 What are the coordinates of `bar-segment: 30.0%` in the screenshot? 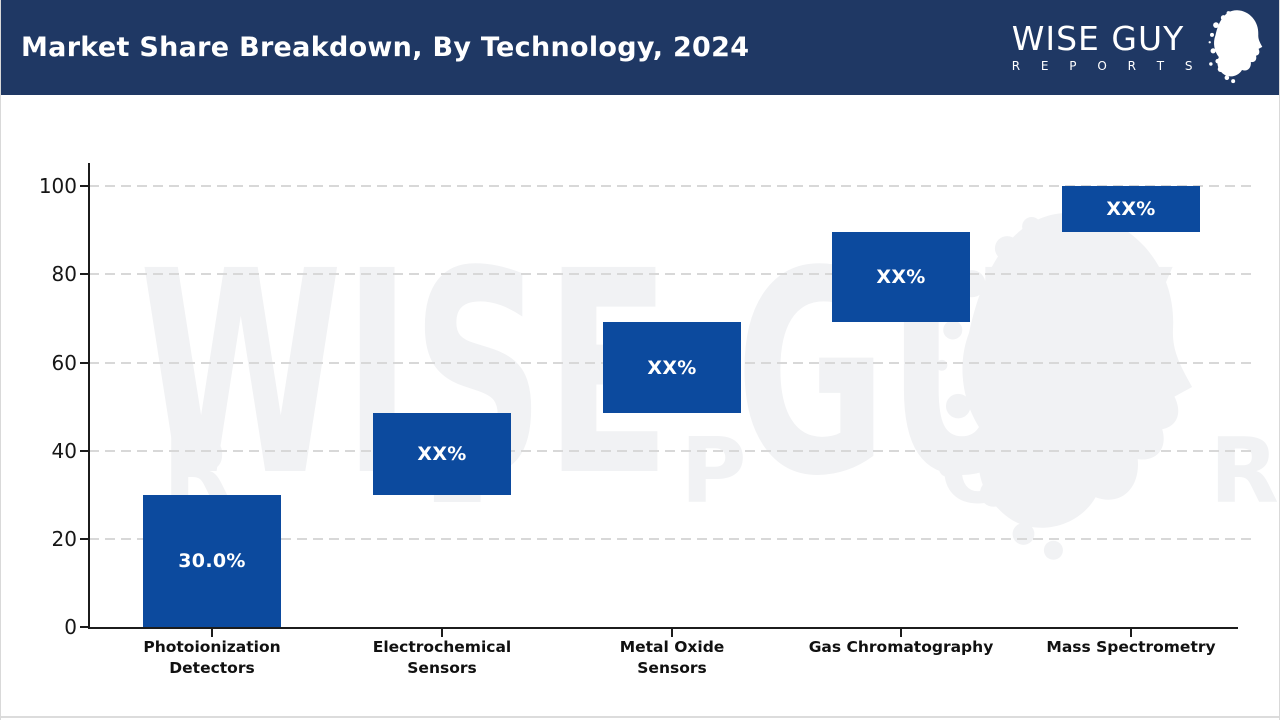 It's located at (212, 560).